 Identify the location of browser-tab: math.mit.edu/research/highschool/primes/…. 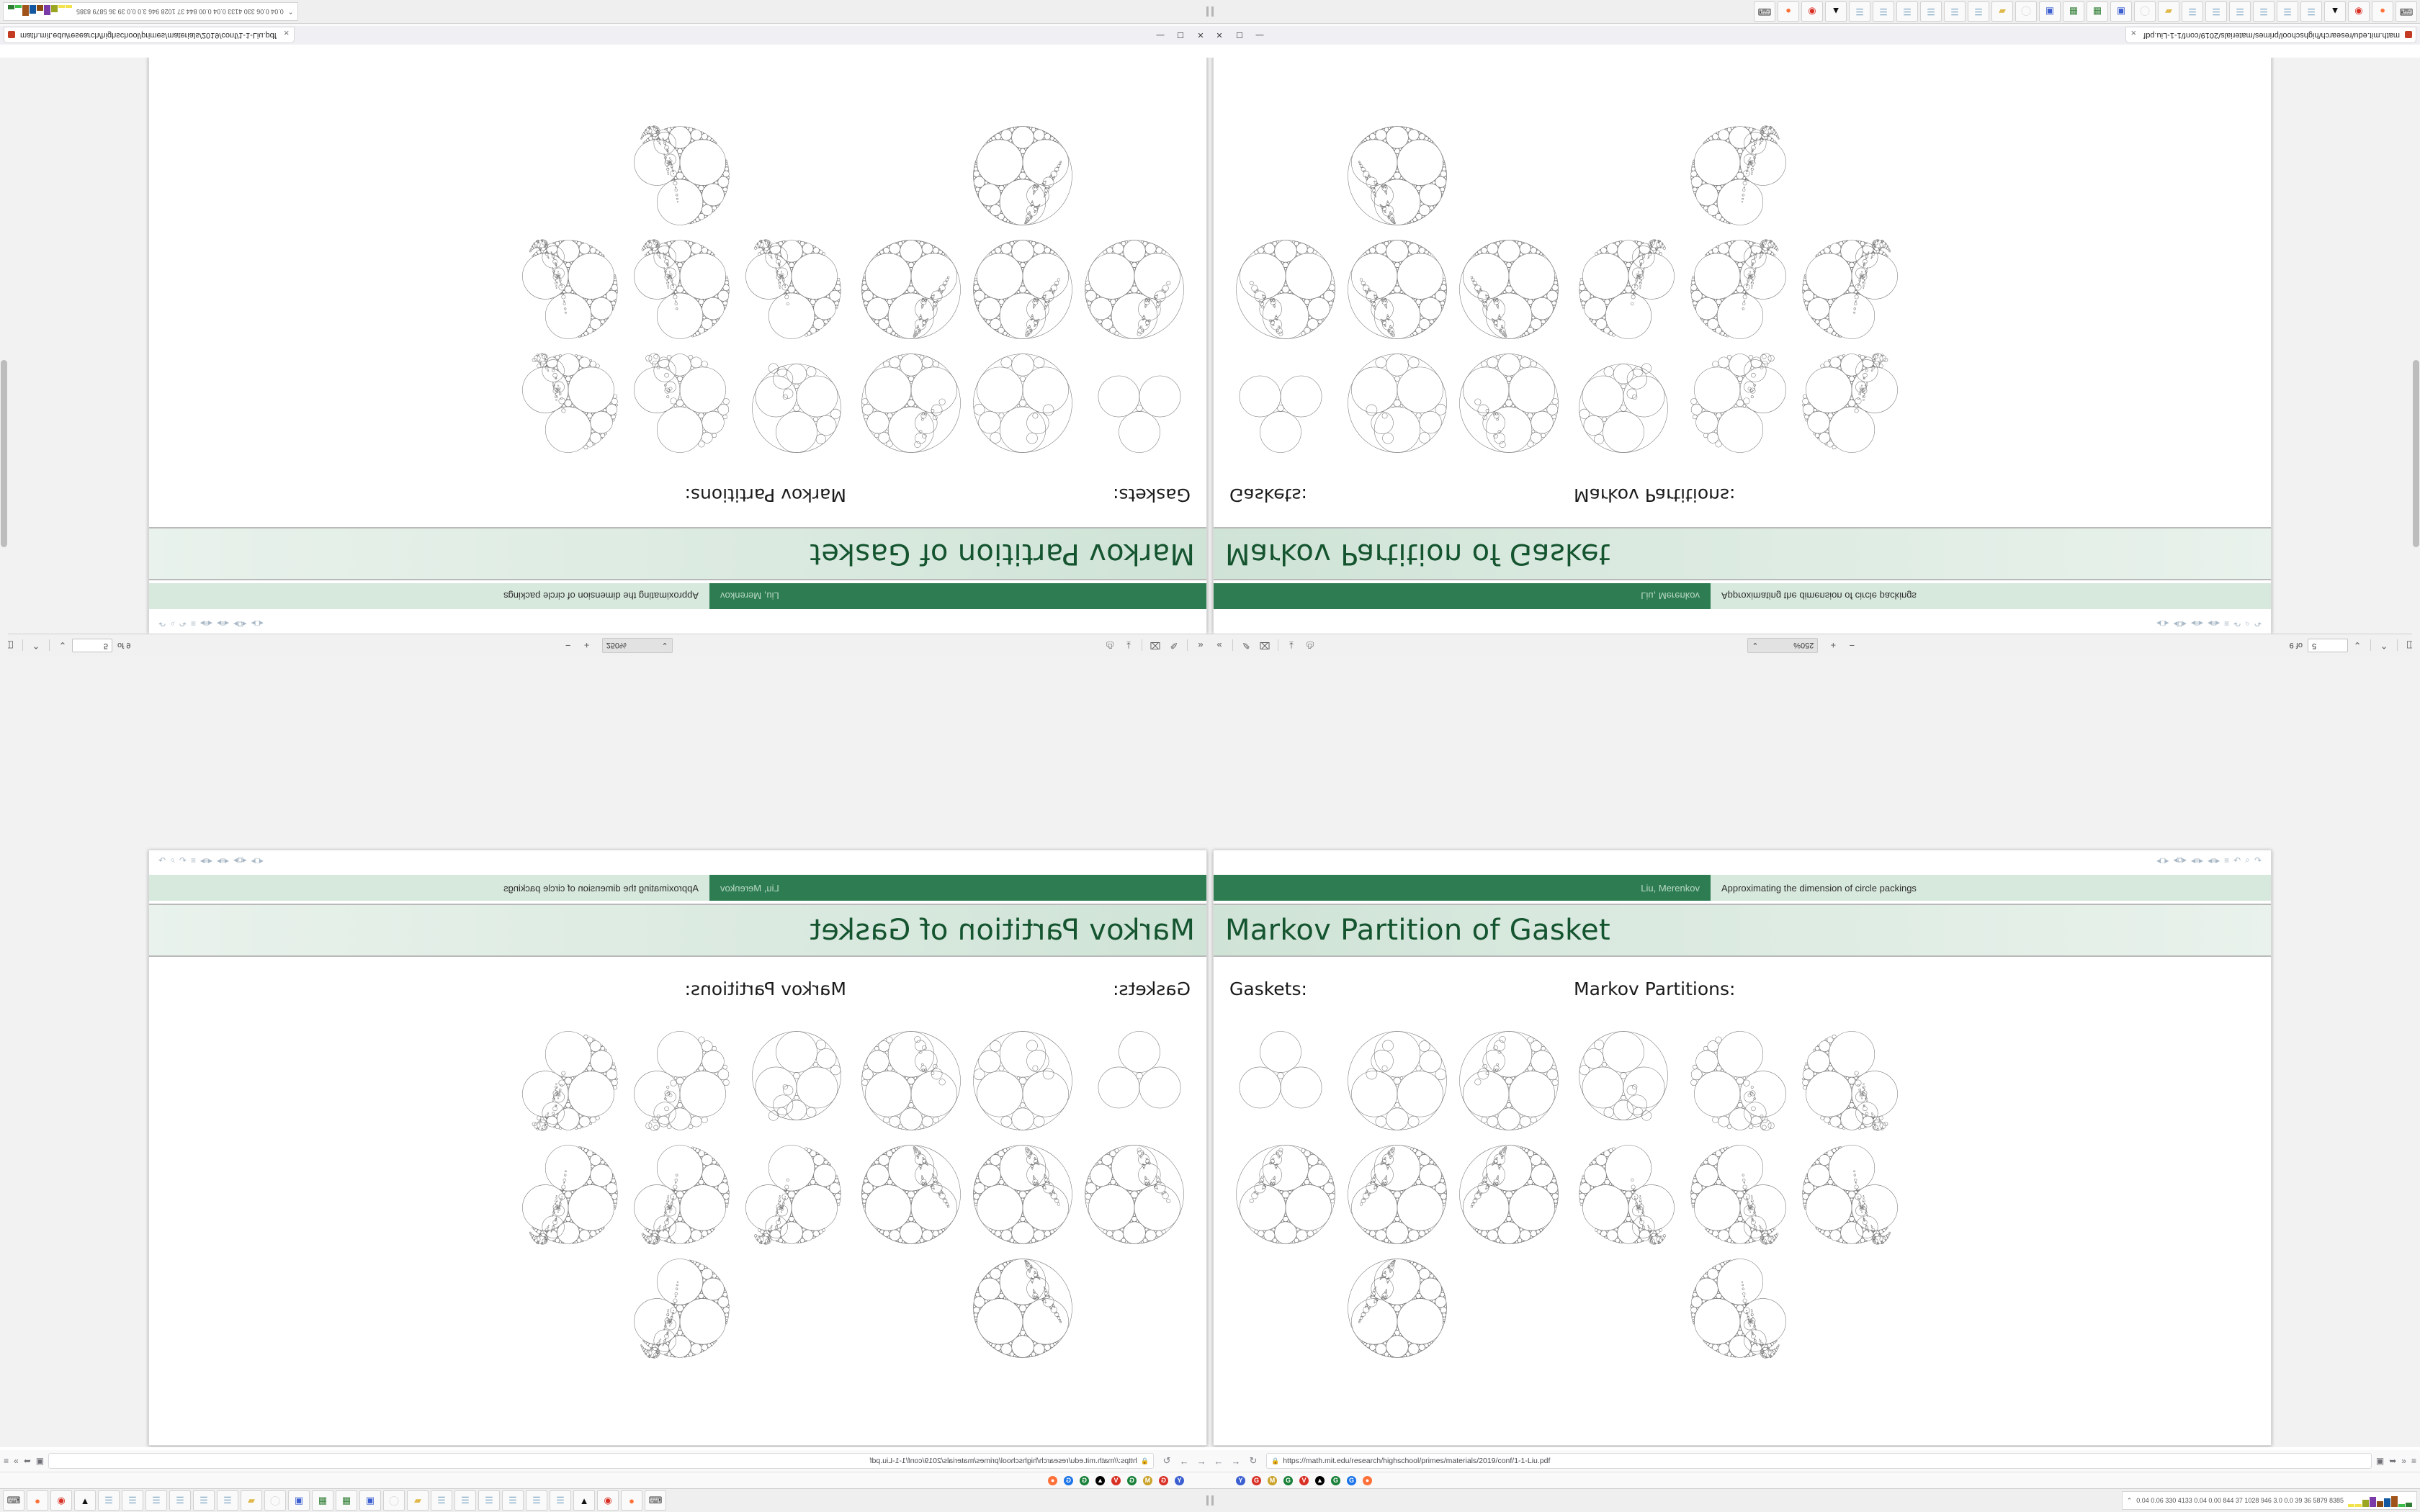
(149, 34).